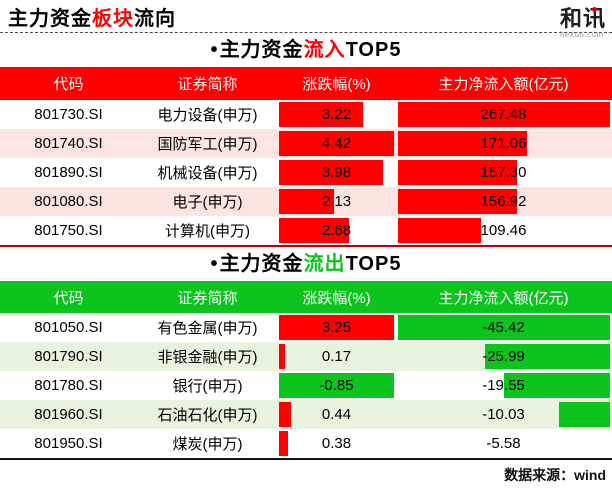 Image resolution: width=612 pixels, height=491 pixels. I want to click on pct-cell: 2.68, so click(336, 230).